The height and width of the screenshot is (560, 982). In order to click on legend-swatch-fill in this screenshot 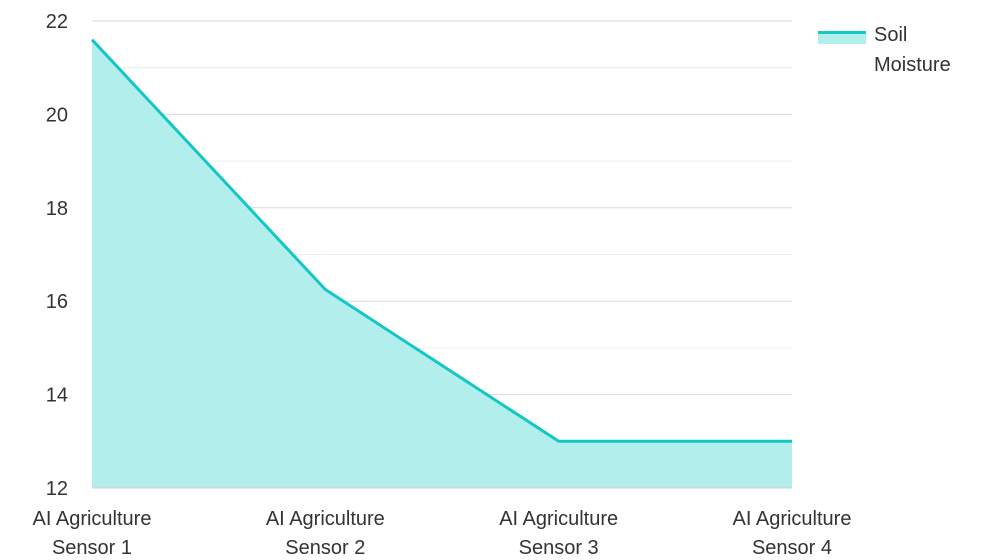, I will do `click(842, 38)`.